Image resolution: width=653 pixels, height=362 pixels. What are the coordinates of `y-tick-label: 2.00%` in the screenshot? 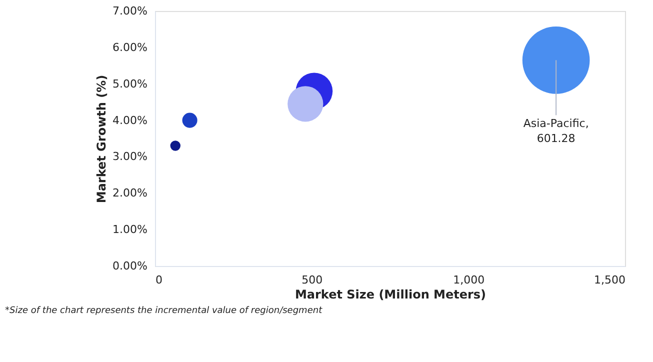 It's located at (130, 193).